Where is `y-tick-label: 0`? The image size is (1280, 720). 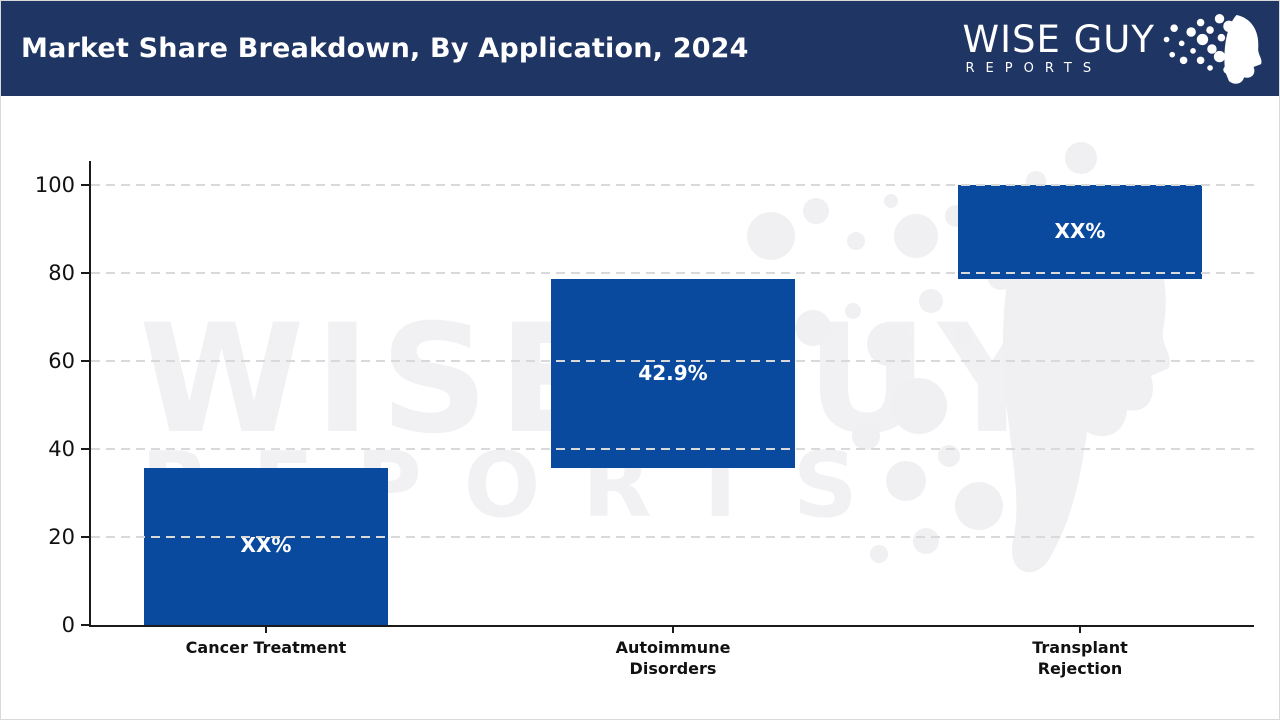 y-tick-label: 0 is located at coordinates (68, 625).